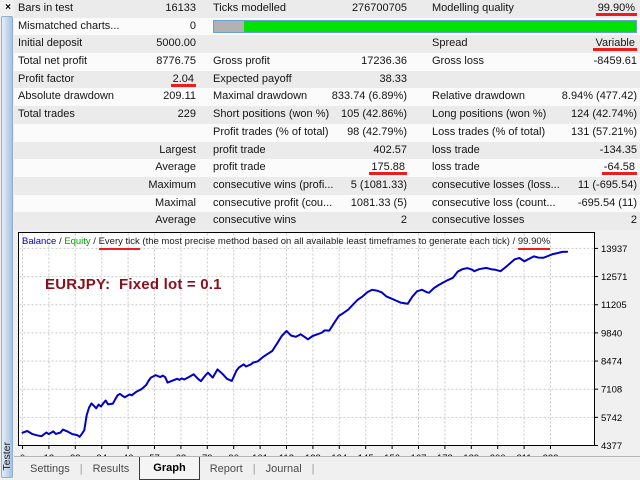 This screenshot has width=640, height=480. What do you see at coordinates (611, 390) in the screenshot?
I see `y-tick-label: 7108` at bounding box center [611, 390].